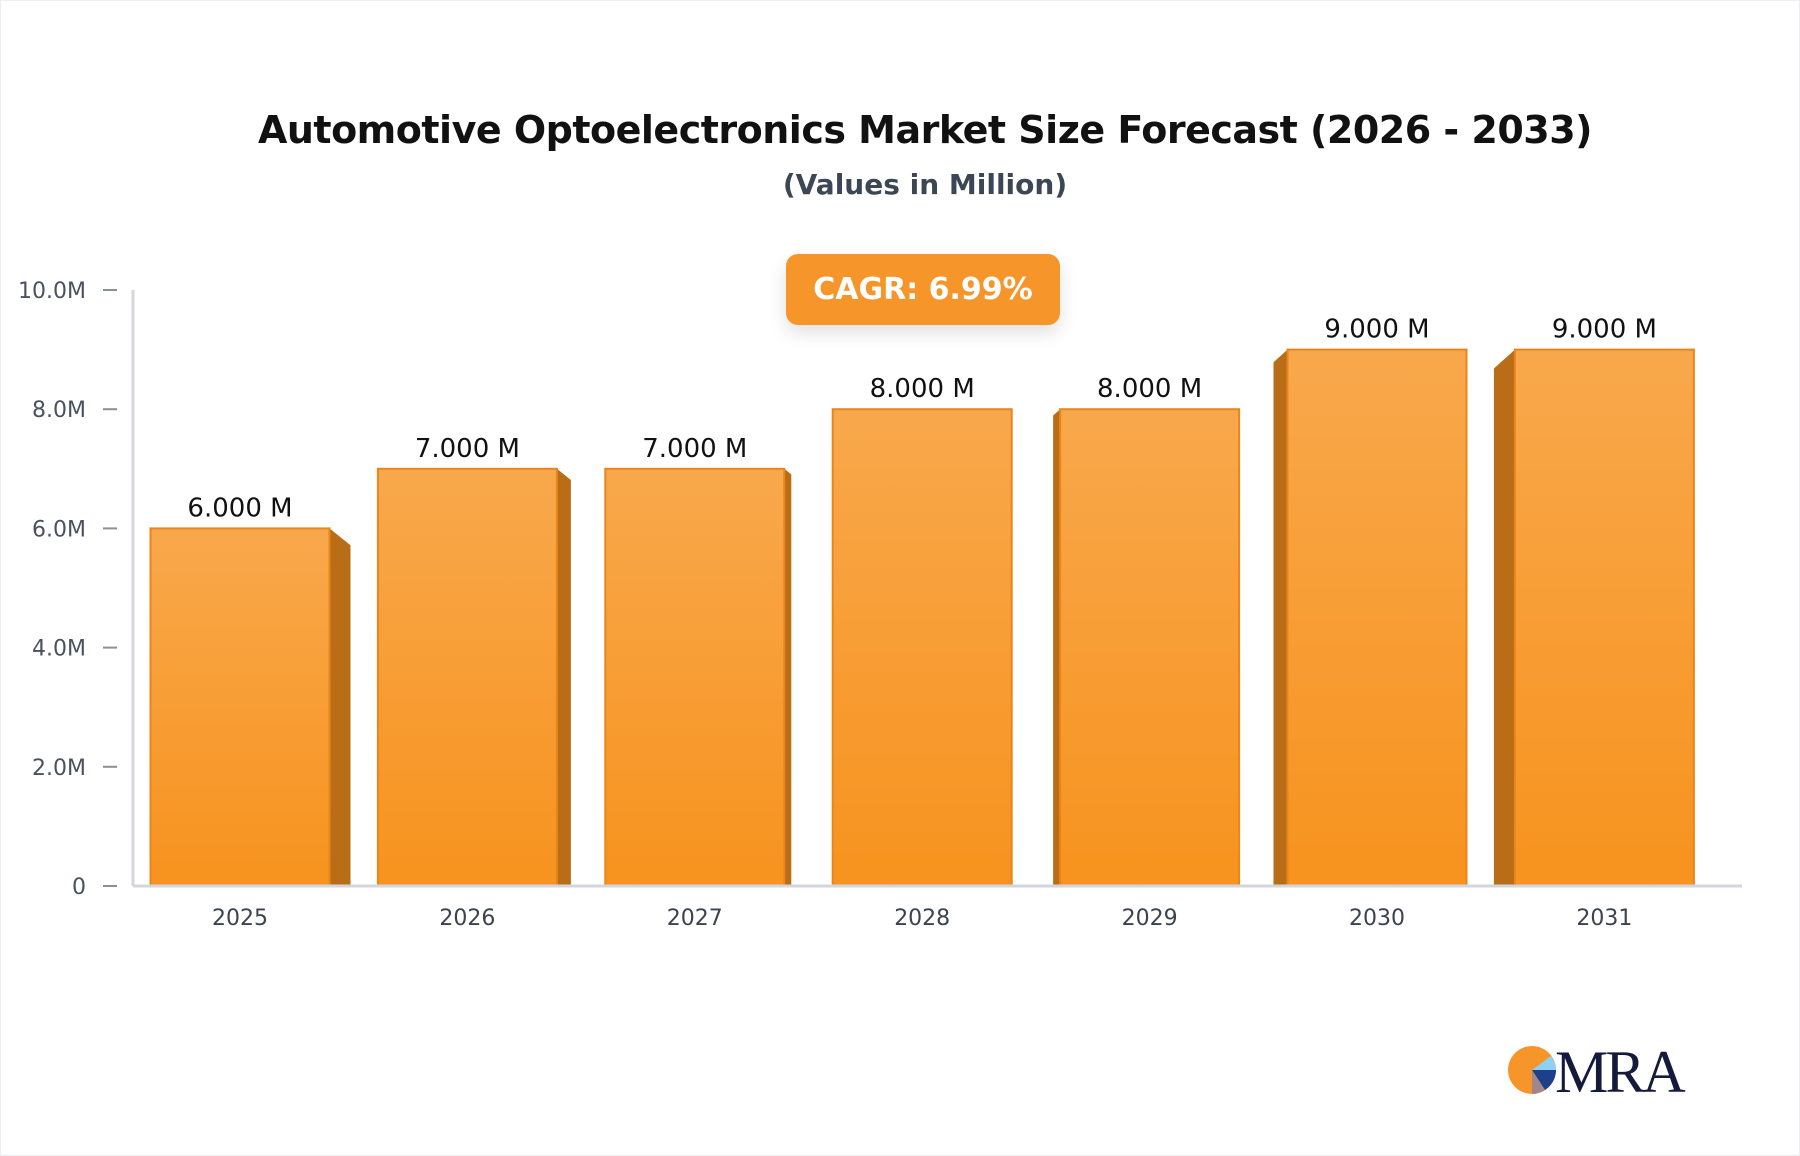  I want to click on bar-2026, so click(467, 677).